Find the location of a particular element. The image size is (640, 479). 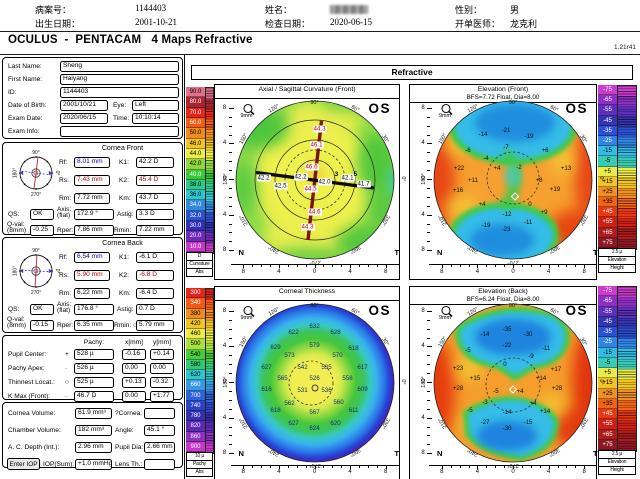

angle-label: 90° is located at coordinates (513, 306).